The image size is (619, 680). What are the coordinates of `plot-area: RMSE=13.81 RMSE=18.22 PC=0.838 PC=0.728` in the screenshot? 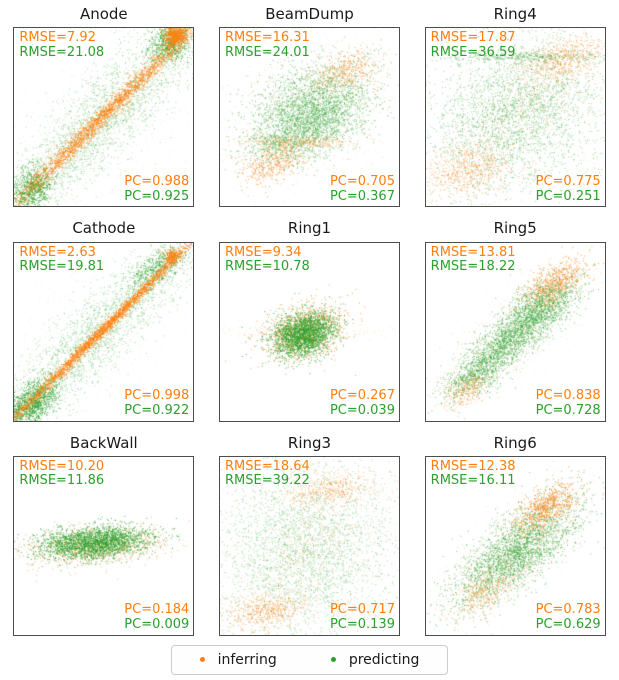 It's located at (515, 331).